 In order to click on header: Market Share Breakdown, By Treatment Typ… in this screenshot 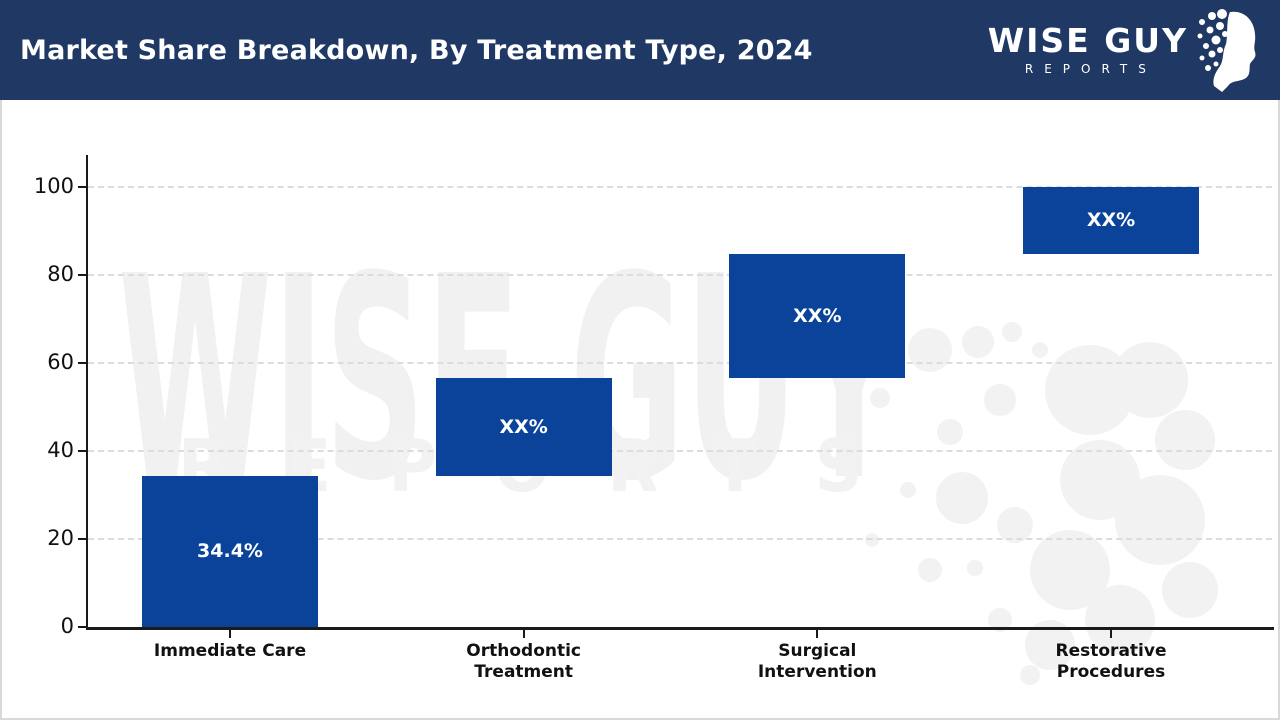, I will do `click(640, 50)`.